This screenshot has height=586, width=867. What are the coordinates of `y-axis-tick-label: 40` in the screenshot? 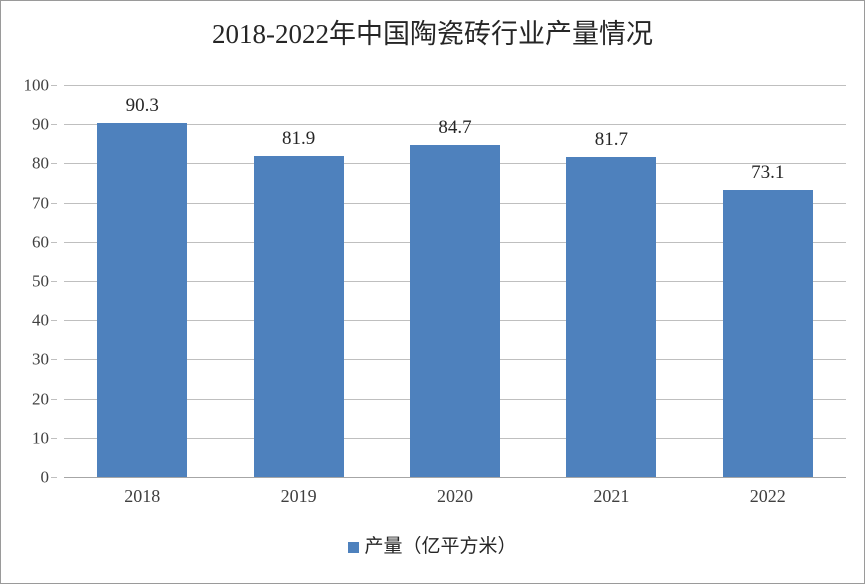 It's located at (40, 320).